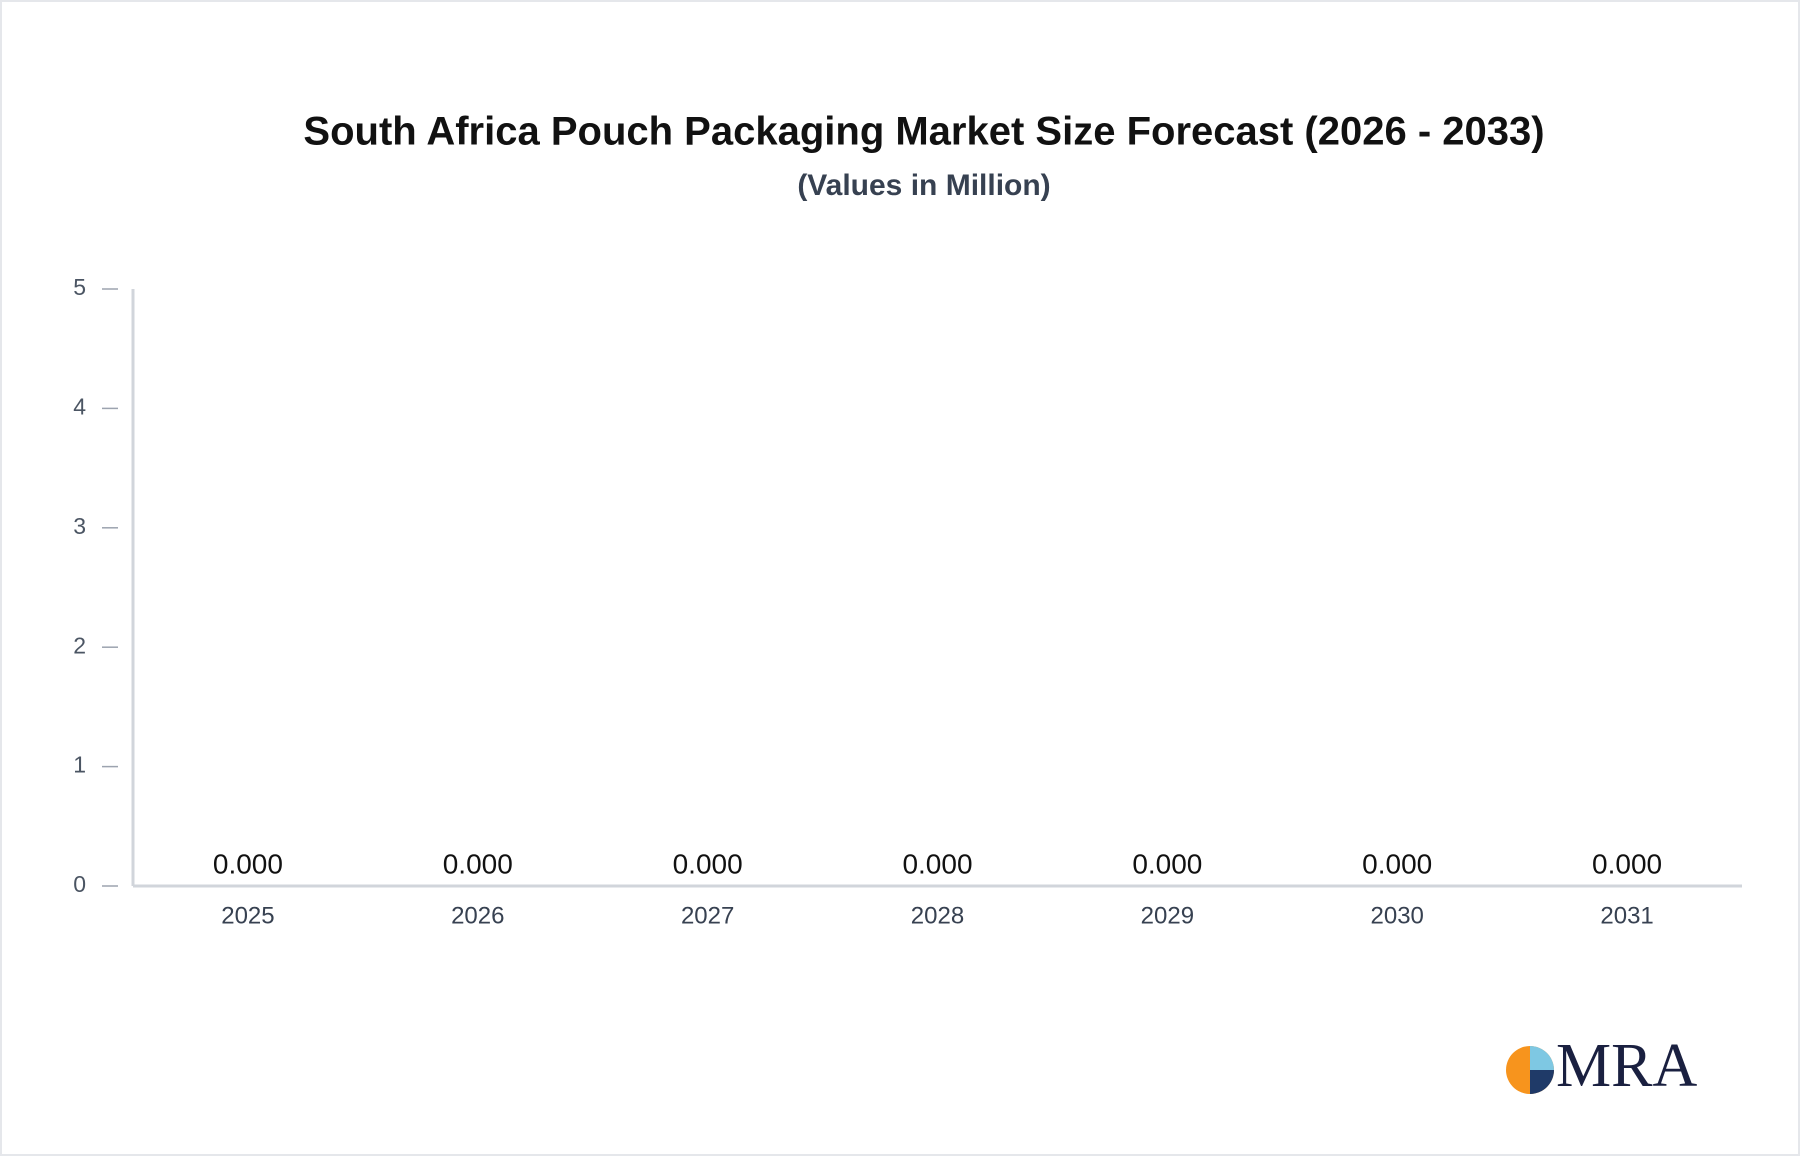 The height and width of the screenshot is (1156, 1800). Describe the element at coordinates (79, 884) in the screenshot. I see `y-tick-label: 0` at that location.